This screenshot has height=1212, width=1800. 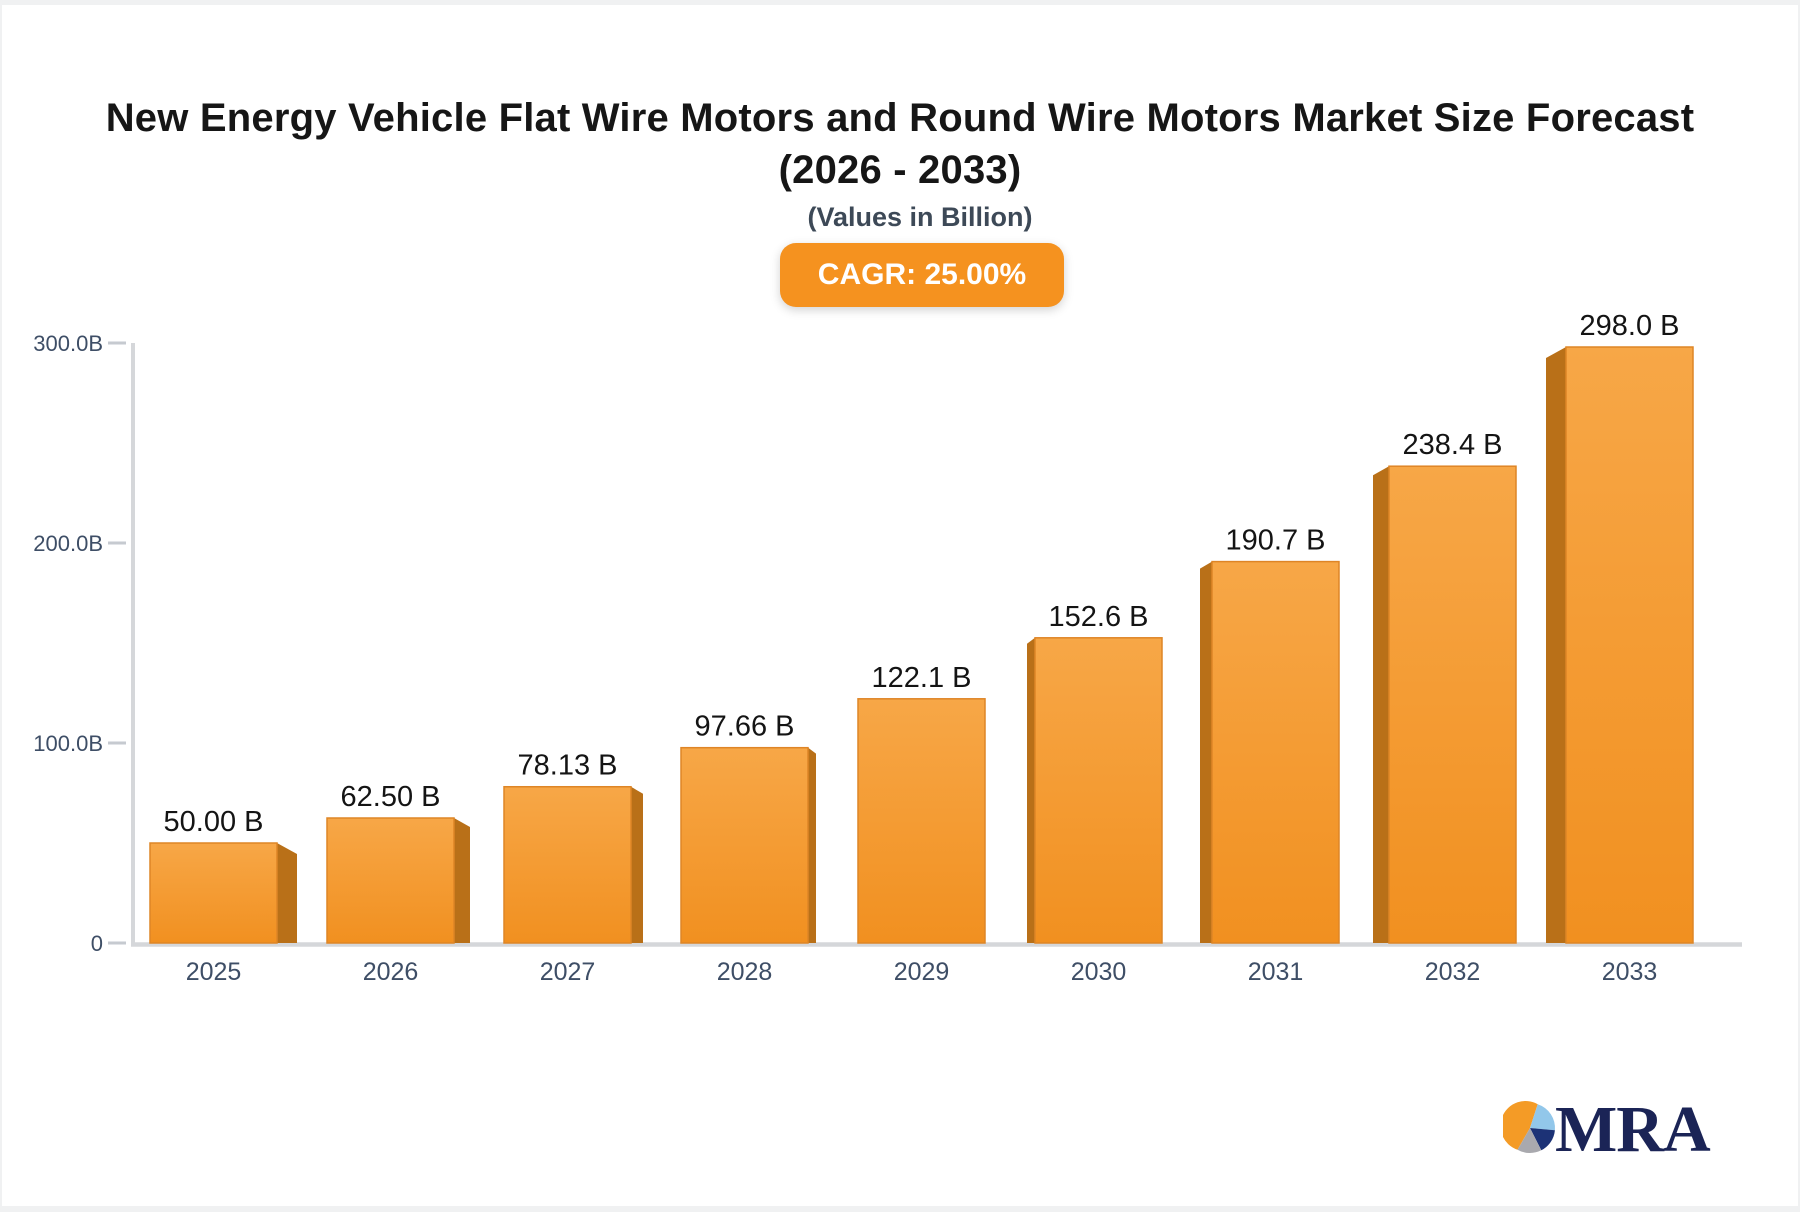 What do you see at coordinates (1452, 704) in the screenshot?
I see `bar-2032` at bounding box center [1452, 704].